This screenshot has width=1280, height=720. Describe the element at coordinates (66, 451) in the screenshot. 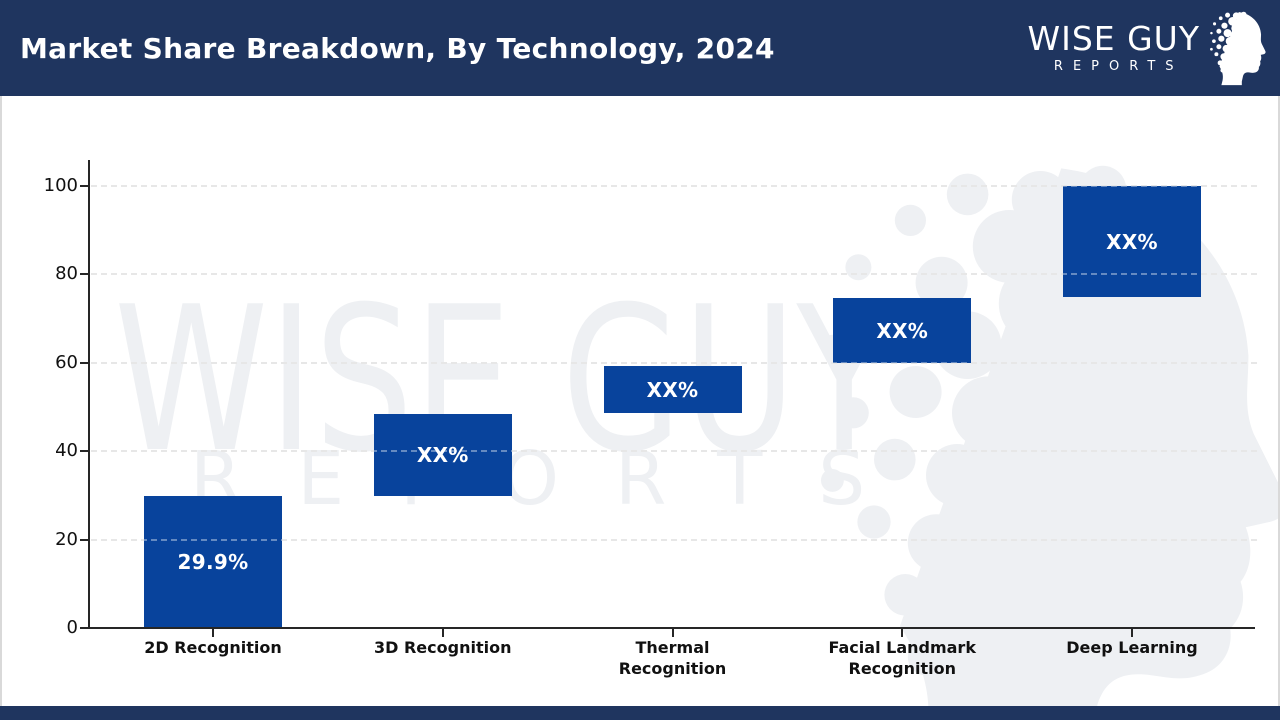

I see `y-tick-label: 40` at that location.